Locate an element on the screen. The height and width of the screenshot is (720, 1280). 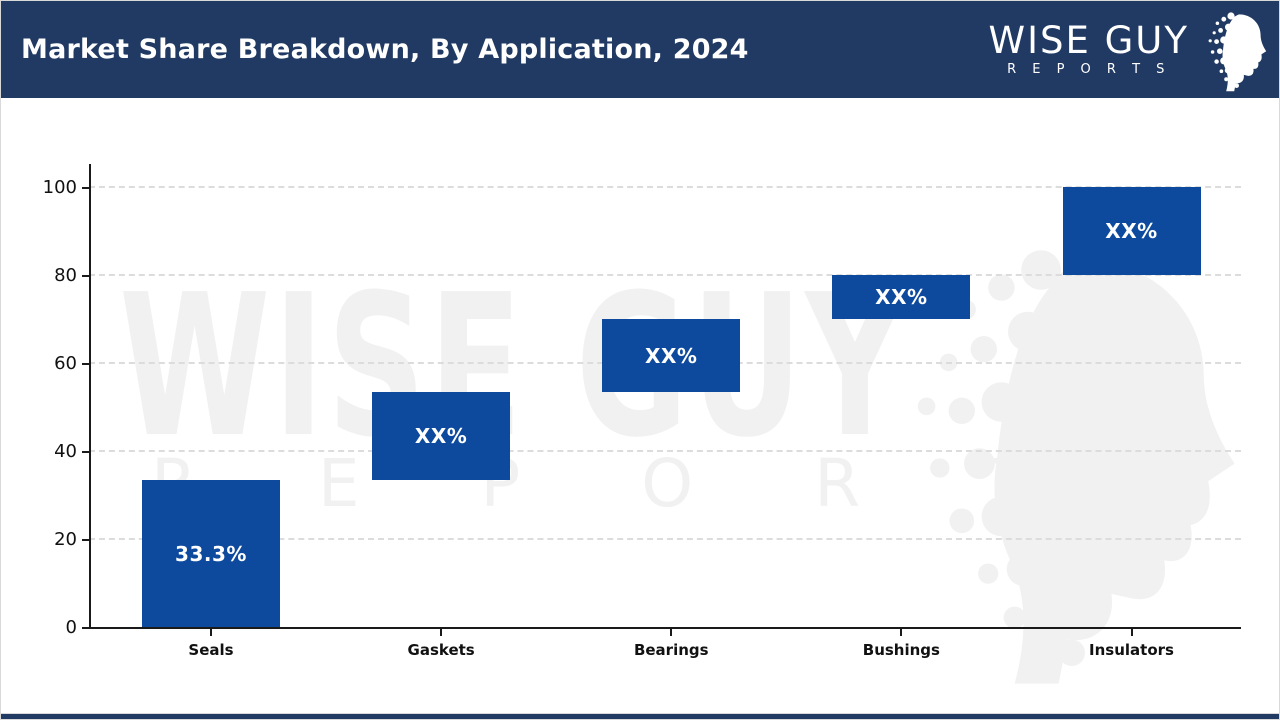
y-tick-label: 20 is located at coordinates (65, 539).